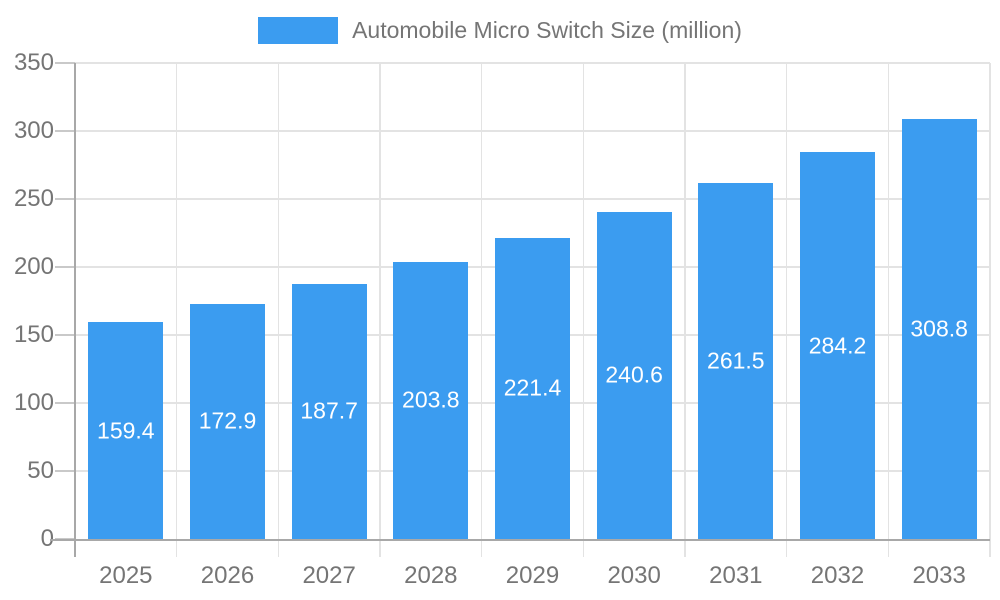 The height and width of the screenshot is (600, 1000). What do you see at coordinates (939, 575) in the screenshot?
I see `x-axis-tick-label: 2033` at bounding box center [939, 575].